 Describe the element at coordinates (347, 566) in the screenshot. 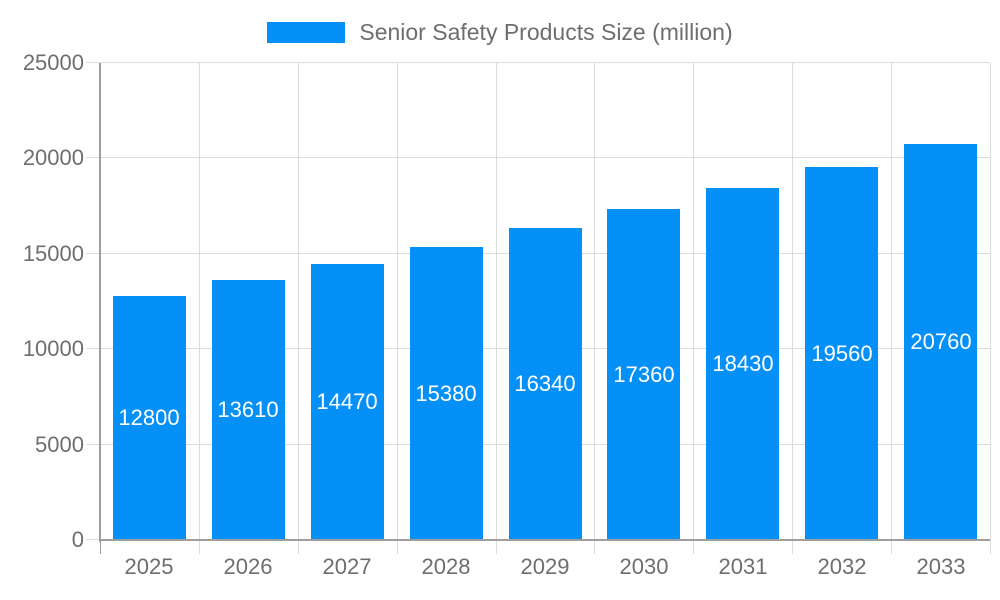

I see `x-axis-tick-label: 2027` at that location.